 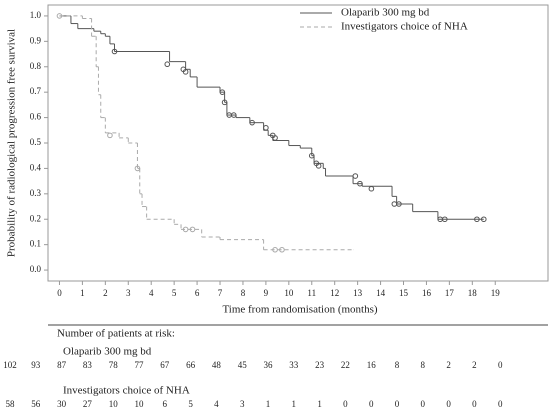 I want to click on x-tick-label: 11, so click(x=311, y=293).